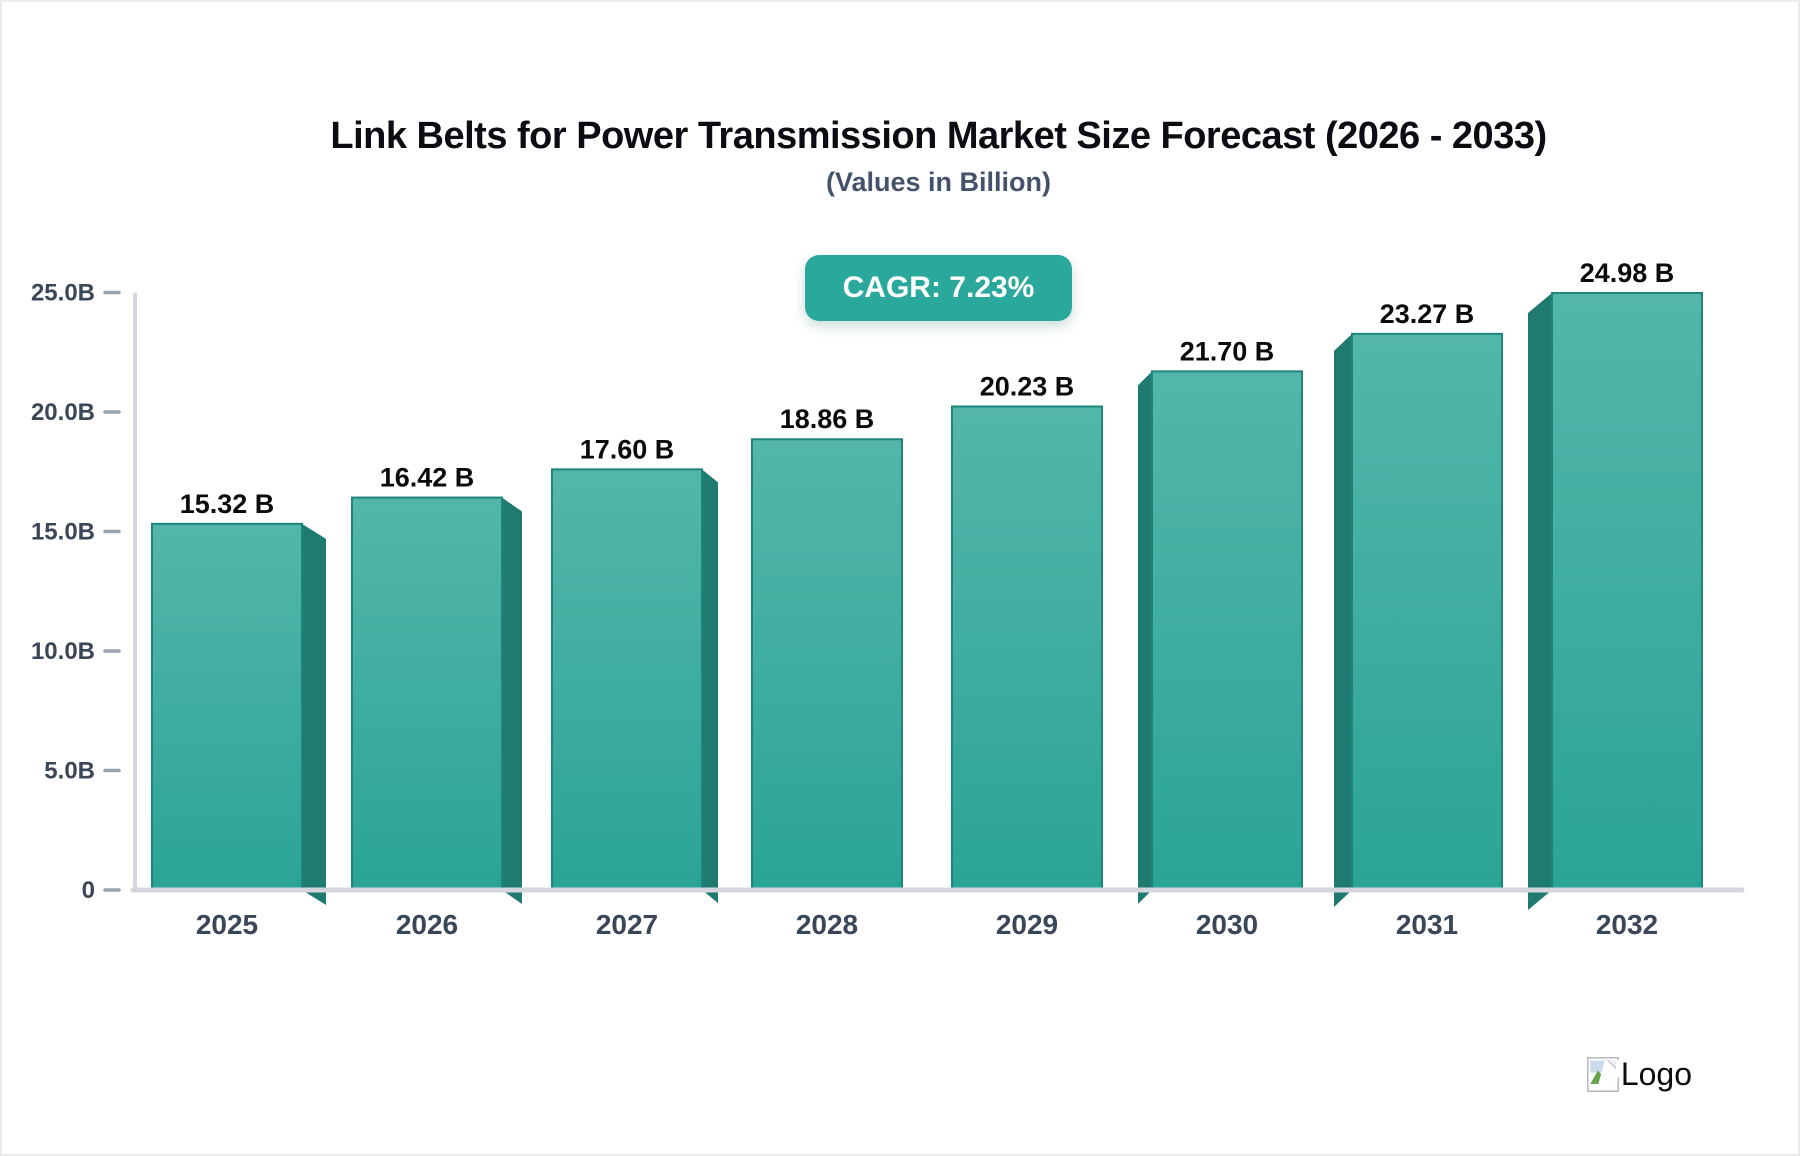 The height and width of the screenshot is (1156, 1800). What do you see at coordinates (627, 924) in the screenshot?
I see `x-axis-label: 2027` at bounding box center [627, 924].